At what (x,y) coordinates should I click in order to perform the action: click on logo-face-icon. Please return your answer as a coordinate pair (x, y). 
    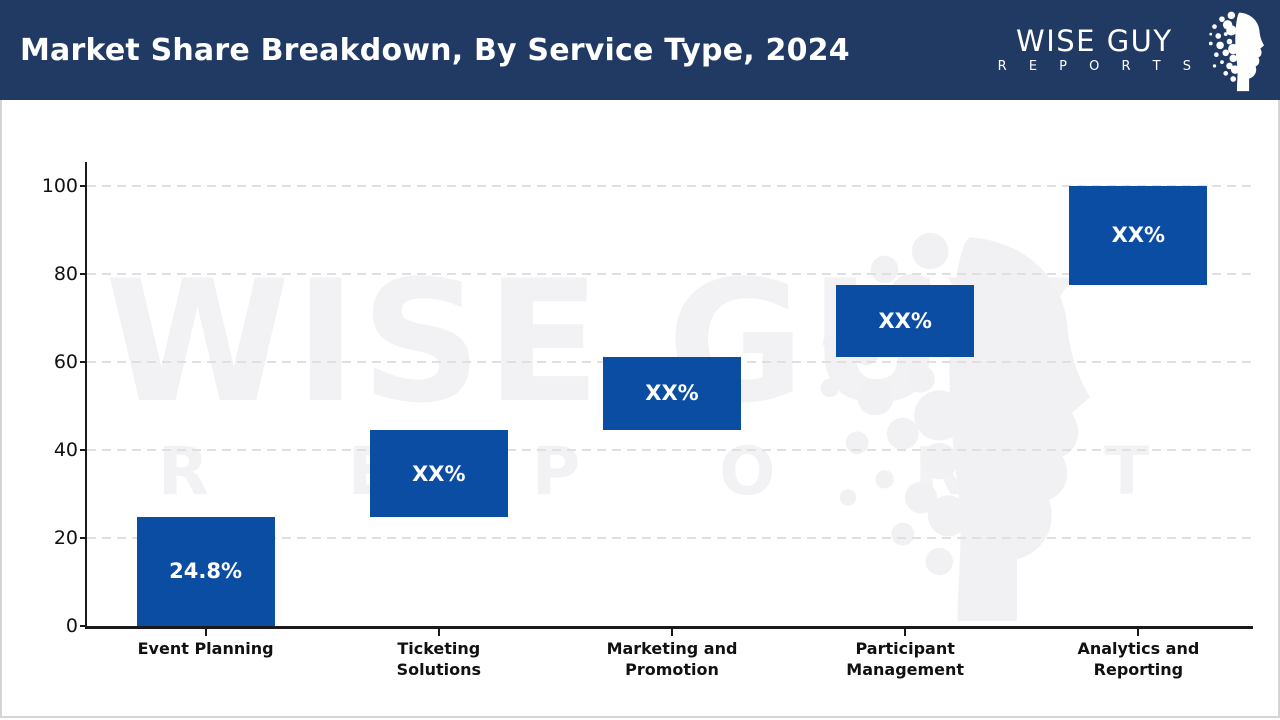
    Looking at the image, I should click on (1236, 50).